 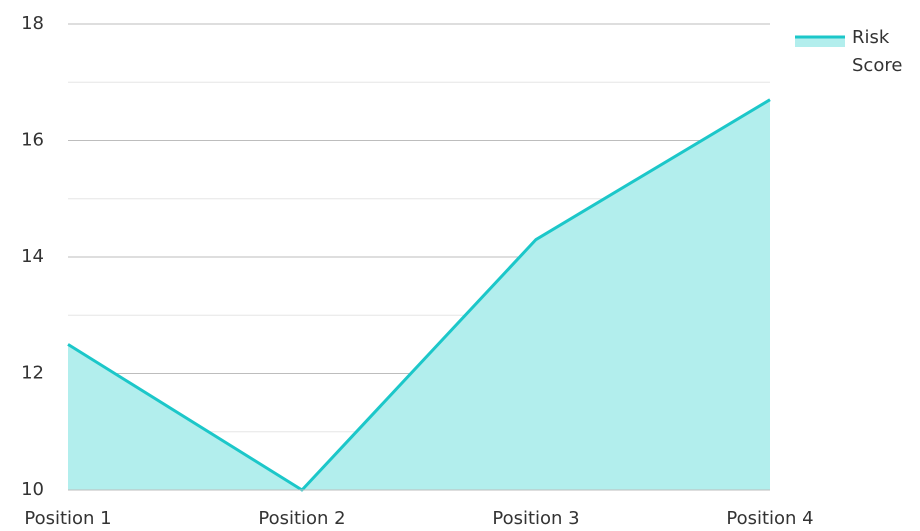 What do you see at coordinates (32, 489) in the screenshot?
I see `y-tick-label: 10` at bounding box center [32, 489].